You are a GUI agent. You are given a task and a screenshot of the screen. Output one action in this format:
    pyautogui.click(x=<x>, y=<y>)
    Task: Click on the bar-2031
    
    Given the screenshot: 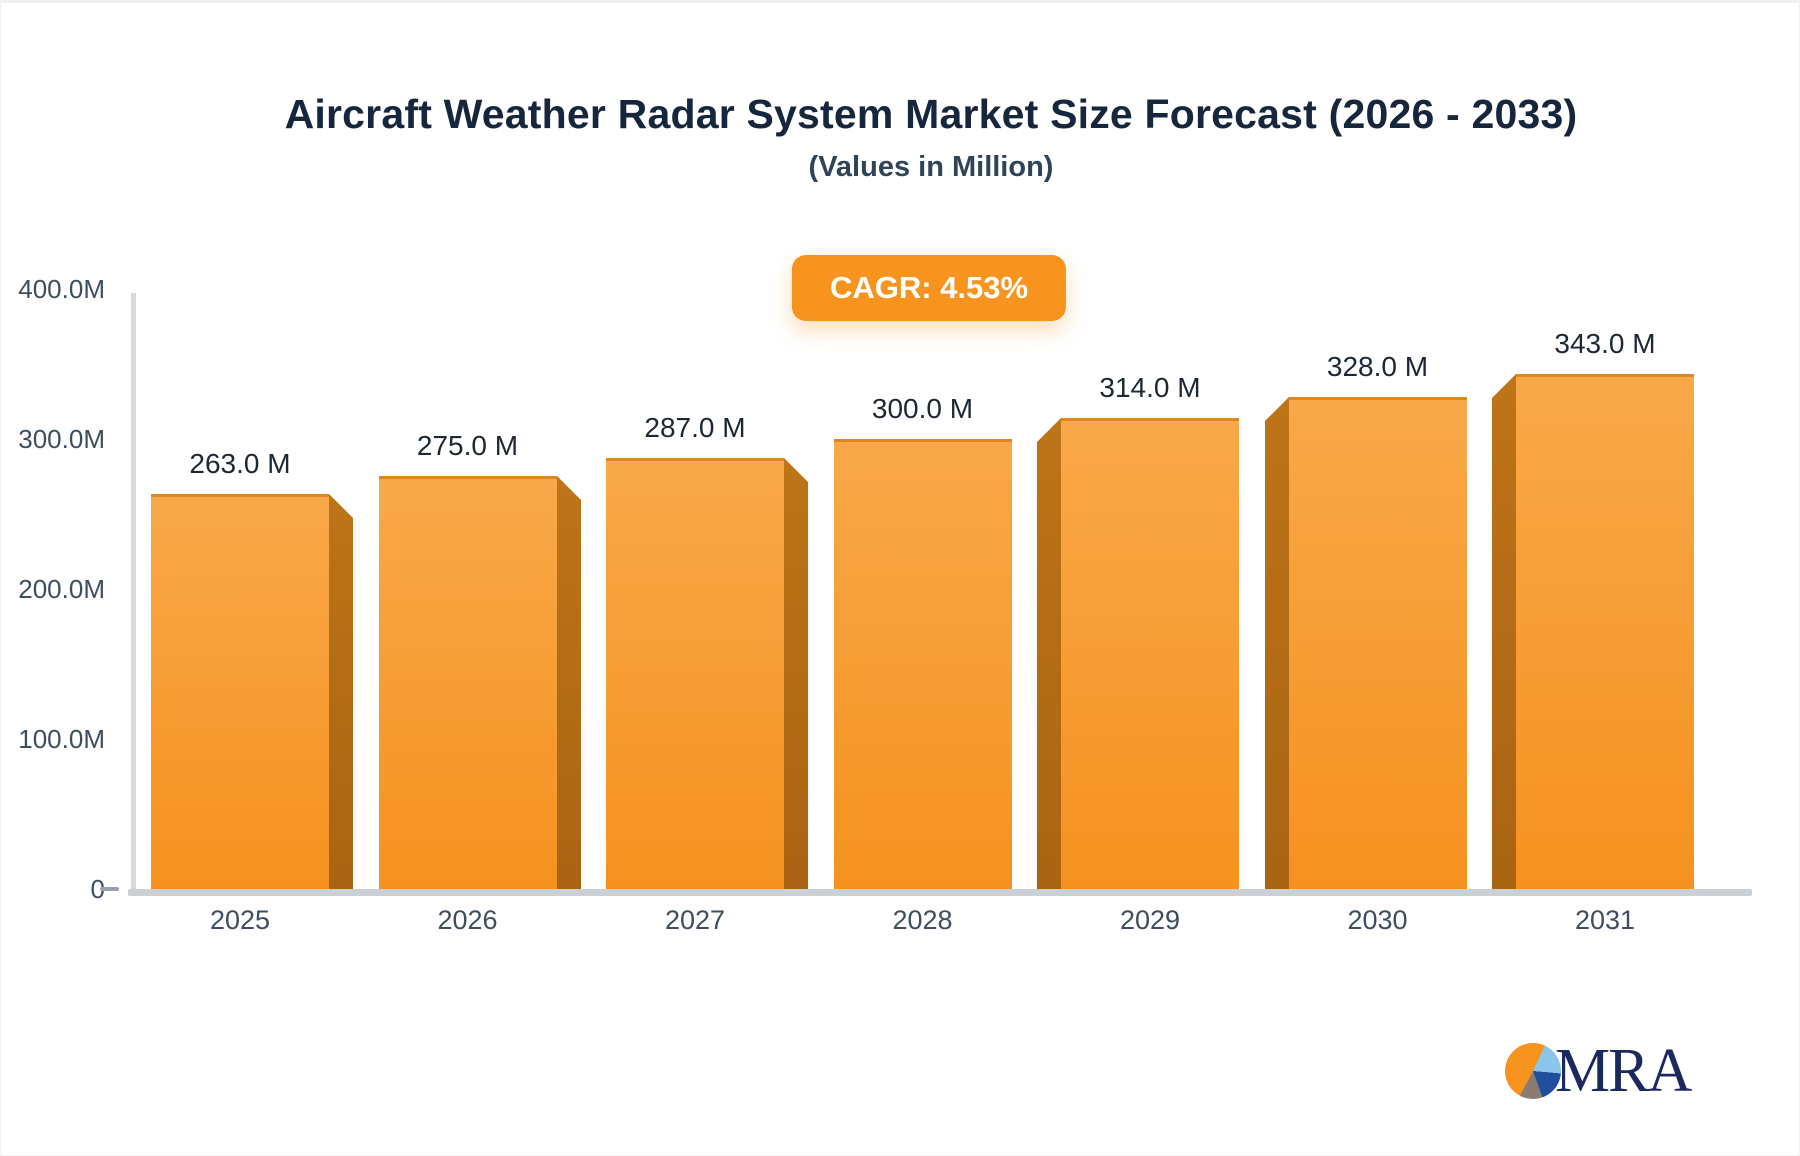 What is the action you would take?
    pyautogui.click(x=1593, y=631)
    